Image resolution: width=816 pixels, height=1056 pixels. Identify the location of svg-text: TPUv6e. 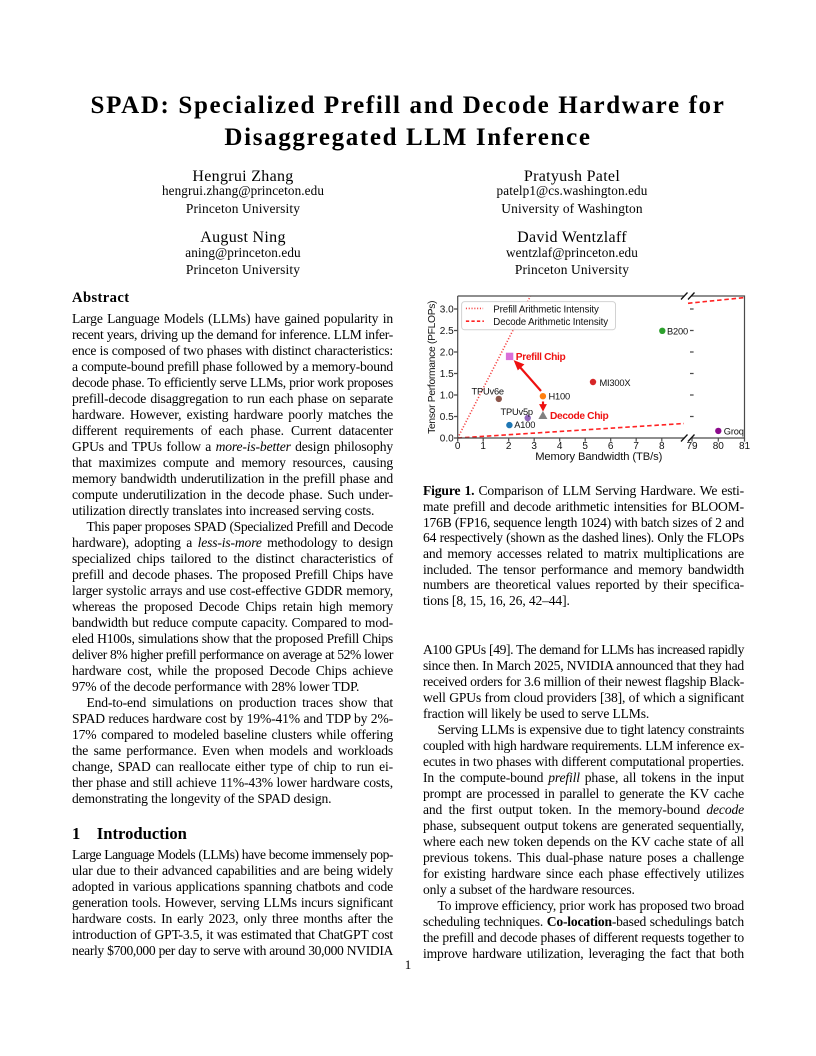
(488, 391).